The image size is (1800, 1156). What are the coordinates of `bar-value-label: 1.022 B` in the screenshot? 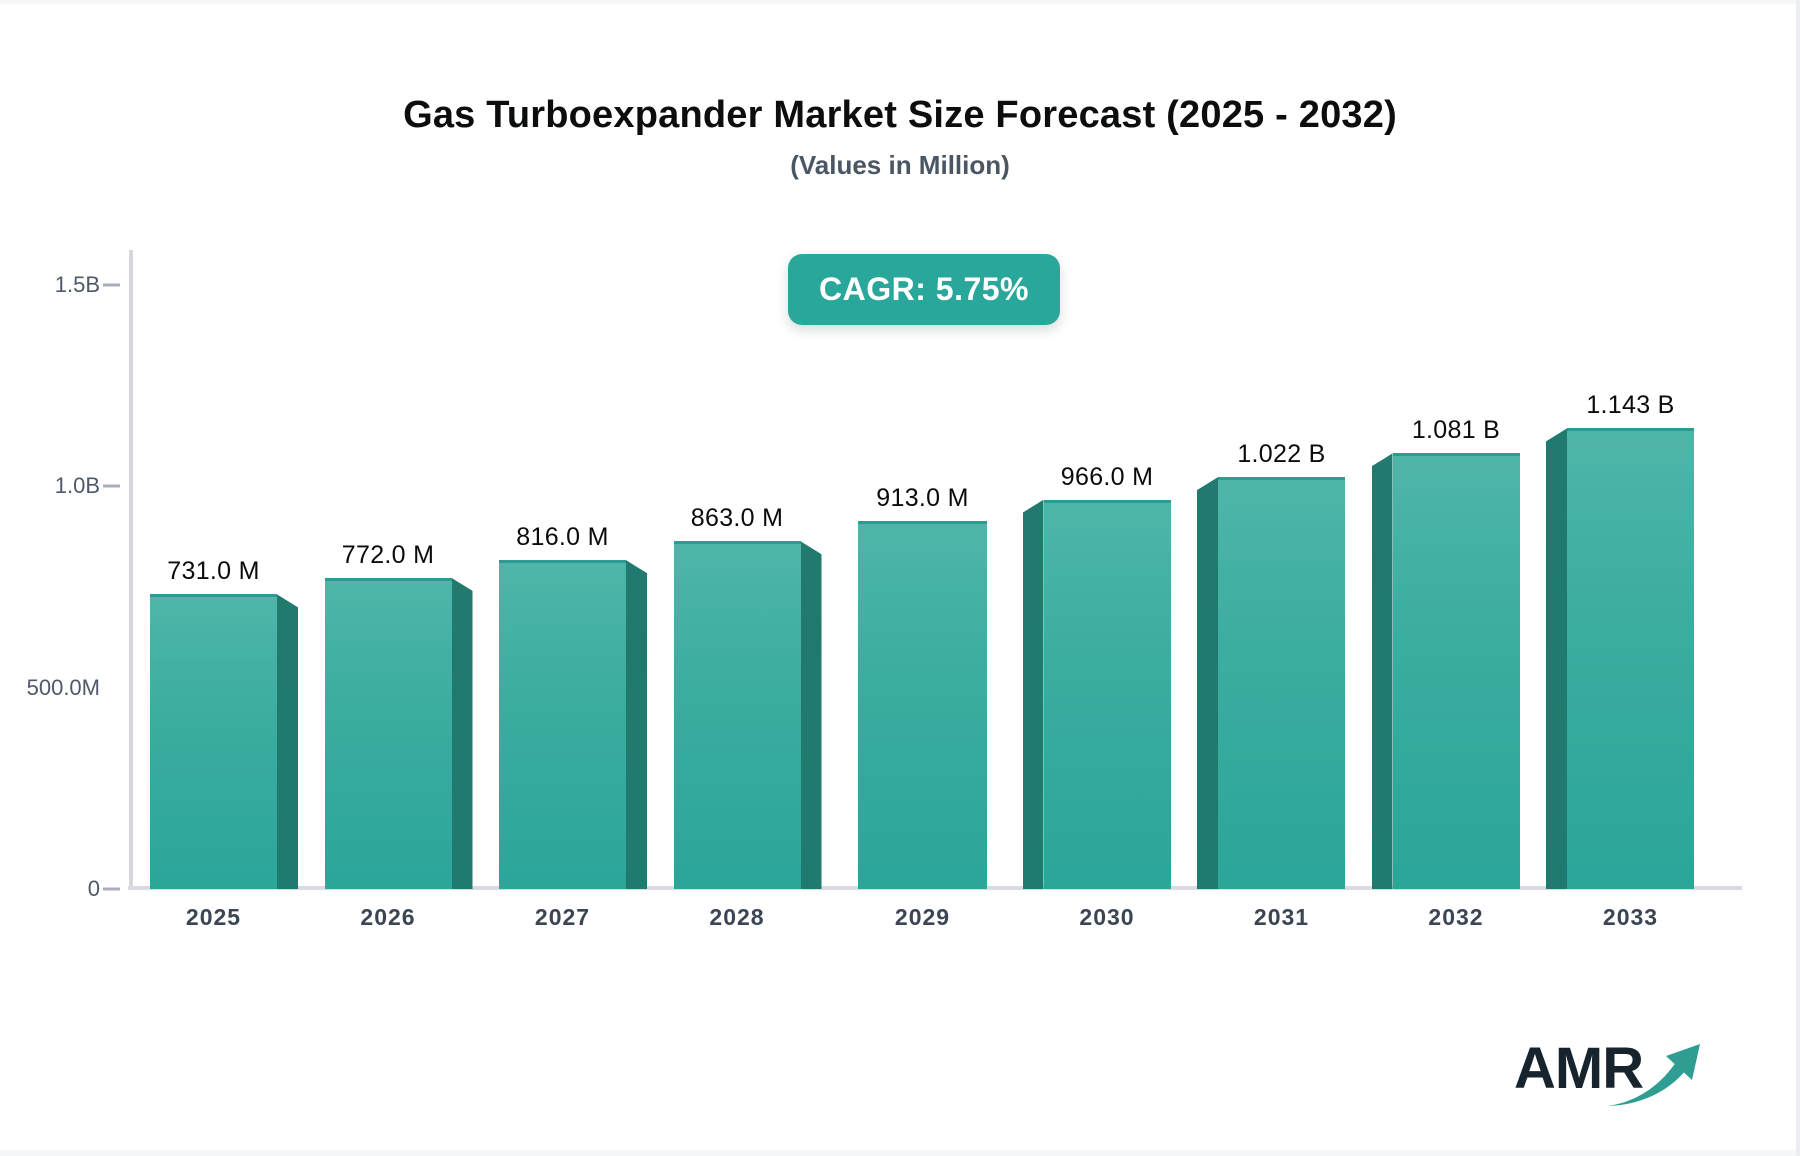 It's located at (1281, 454).